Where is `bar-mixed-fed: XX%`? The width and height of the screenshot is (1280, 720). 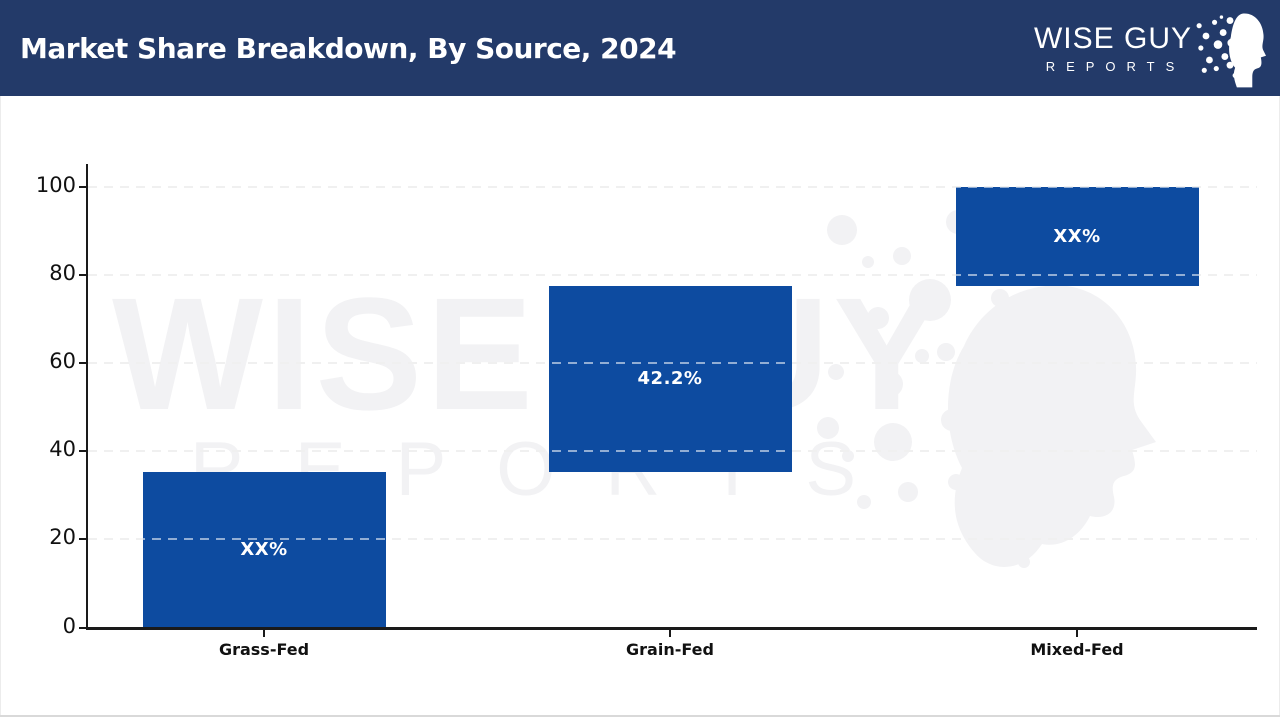
bar-mixed-fed: XX% is located at coordinates (1077, 236).